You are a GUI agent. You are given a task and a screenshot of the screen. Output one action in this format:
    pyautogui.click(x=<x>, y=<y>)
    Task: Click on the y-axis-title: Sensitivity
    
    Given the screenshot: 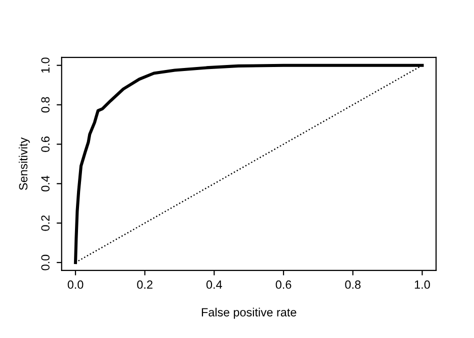 What is the action you would take?
    pyautogui.click(x=24, y=163)
    